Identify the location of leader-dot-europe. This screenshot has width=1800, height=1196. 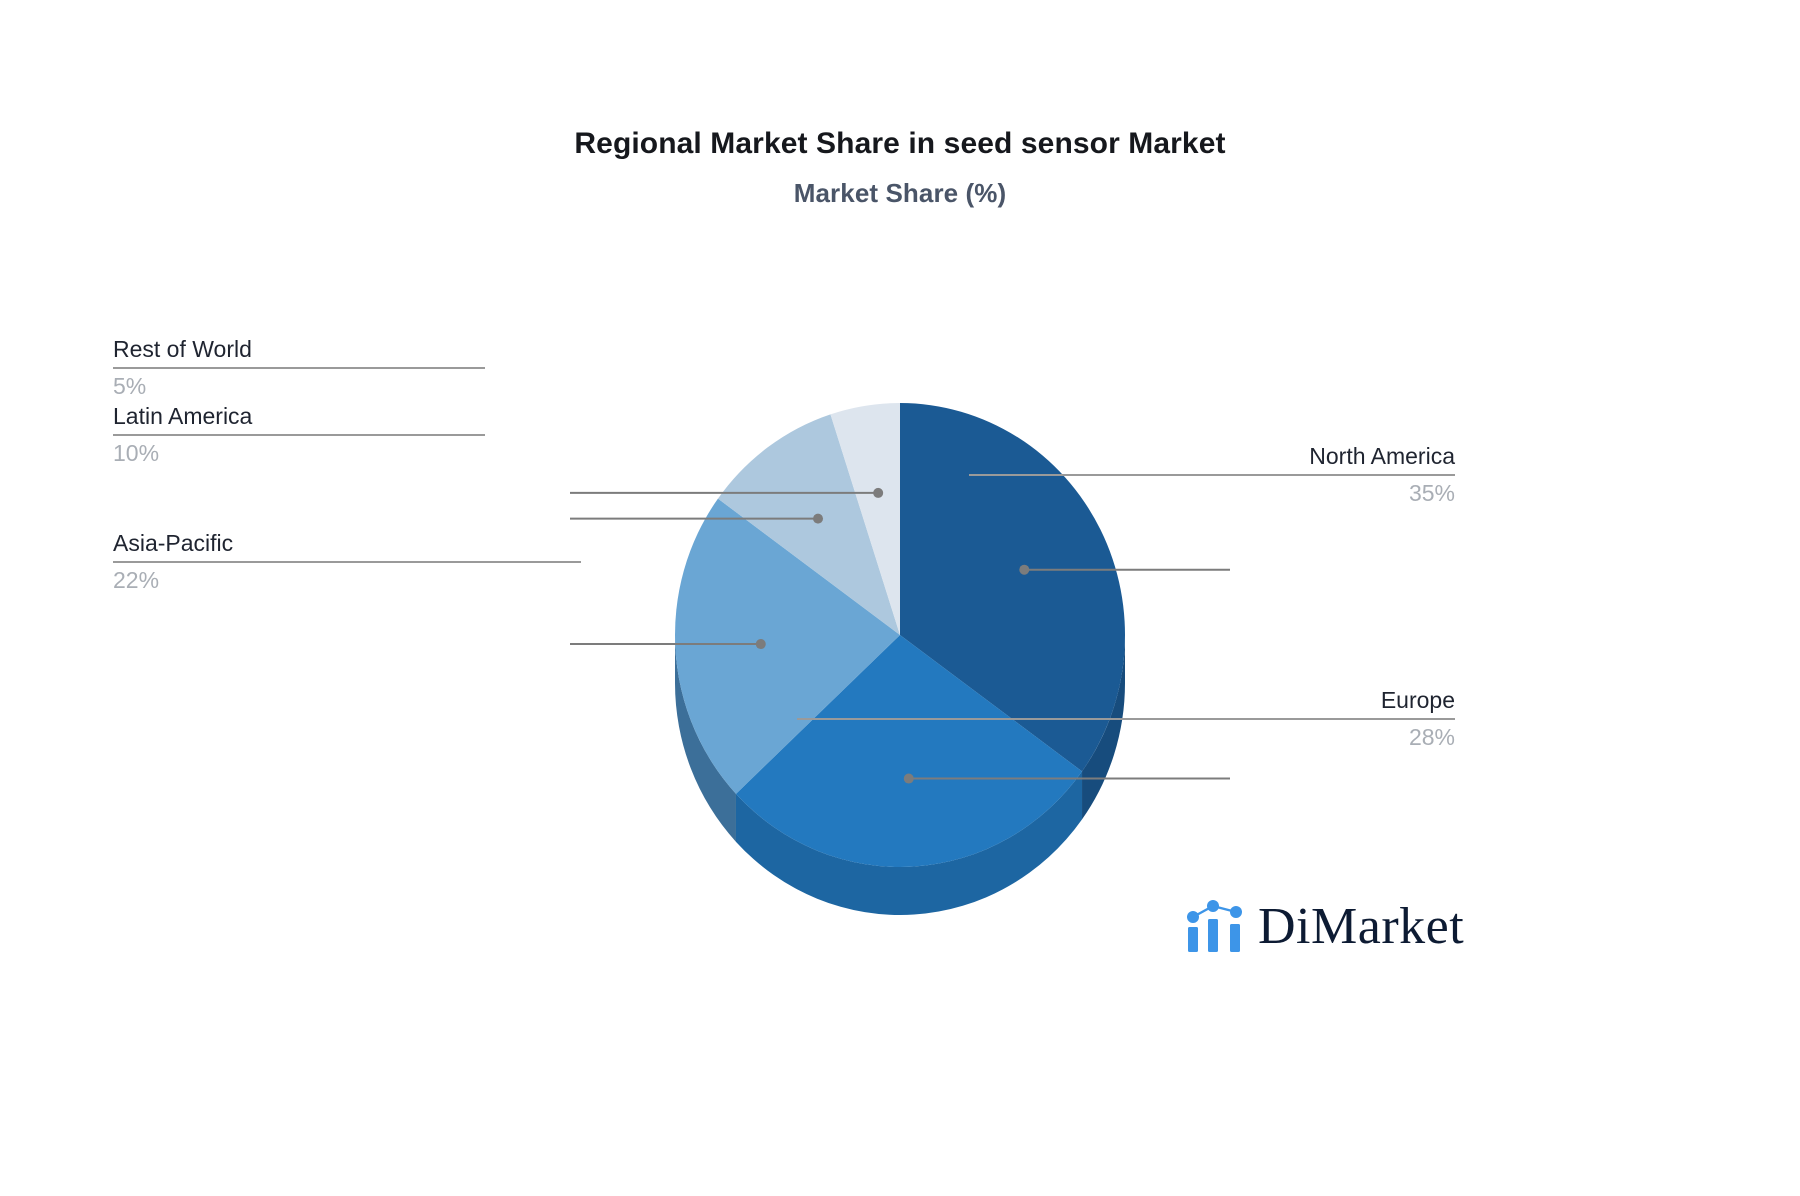
(908, 778).